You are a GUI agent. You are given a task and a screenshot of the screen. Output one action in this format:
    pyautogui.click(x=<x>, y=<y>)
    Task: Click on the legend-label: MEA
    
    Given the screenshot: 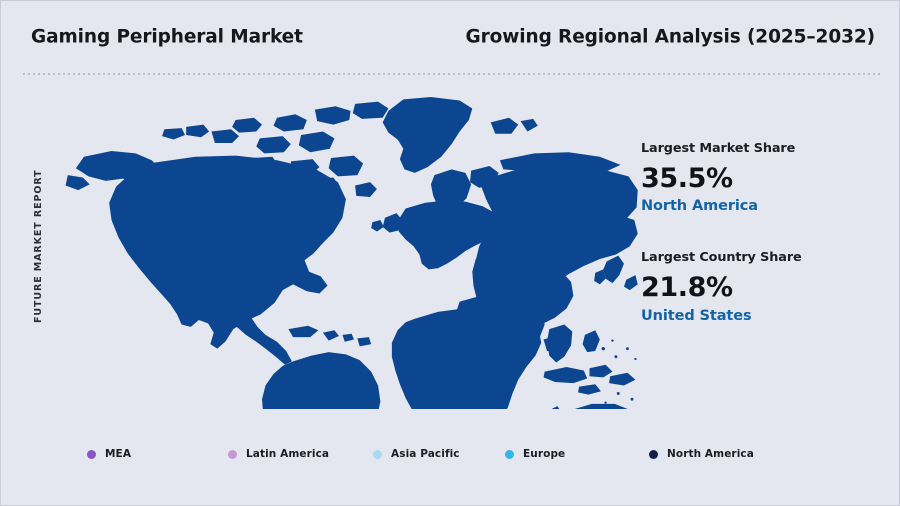 What is the action you would take?
    pyautogui.click(x=118, y=454)
    